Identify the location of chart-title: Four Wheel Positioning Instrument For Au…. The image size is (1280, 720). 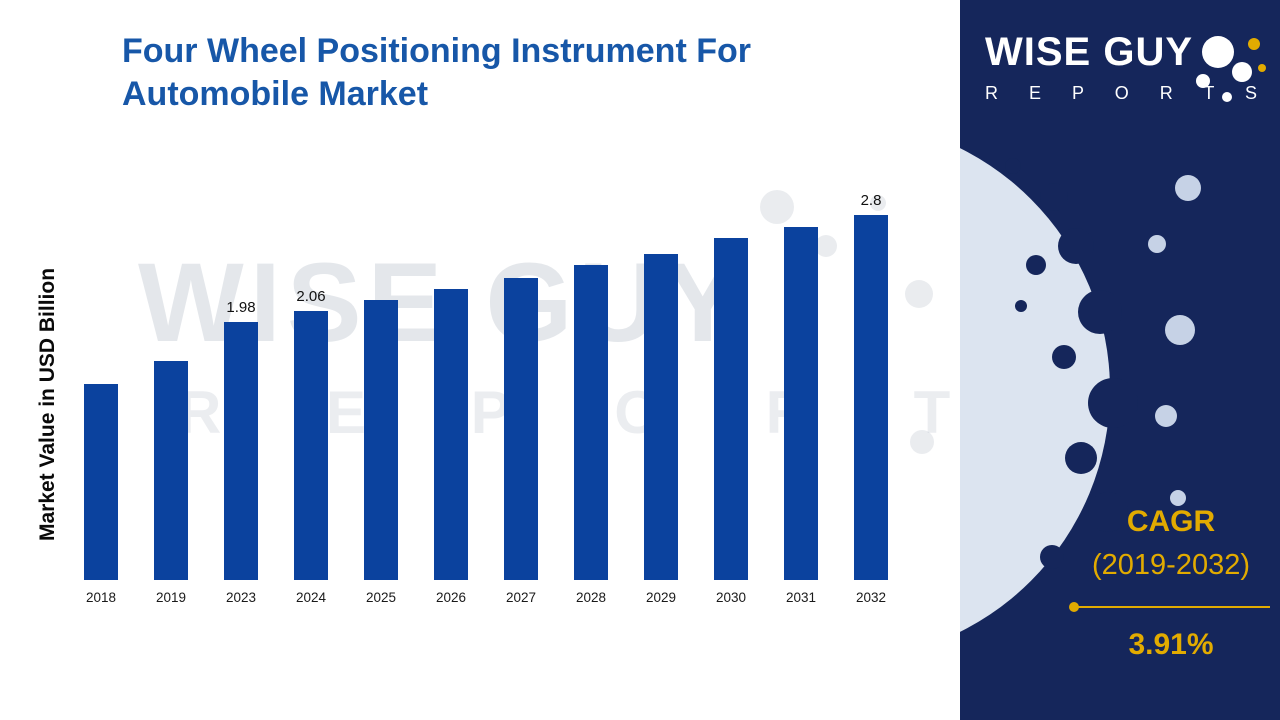
(436, 72).